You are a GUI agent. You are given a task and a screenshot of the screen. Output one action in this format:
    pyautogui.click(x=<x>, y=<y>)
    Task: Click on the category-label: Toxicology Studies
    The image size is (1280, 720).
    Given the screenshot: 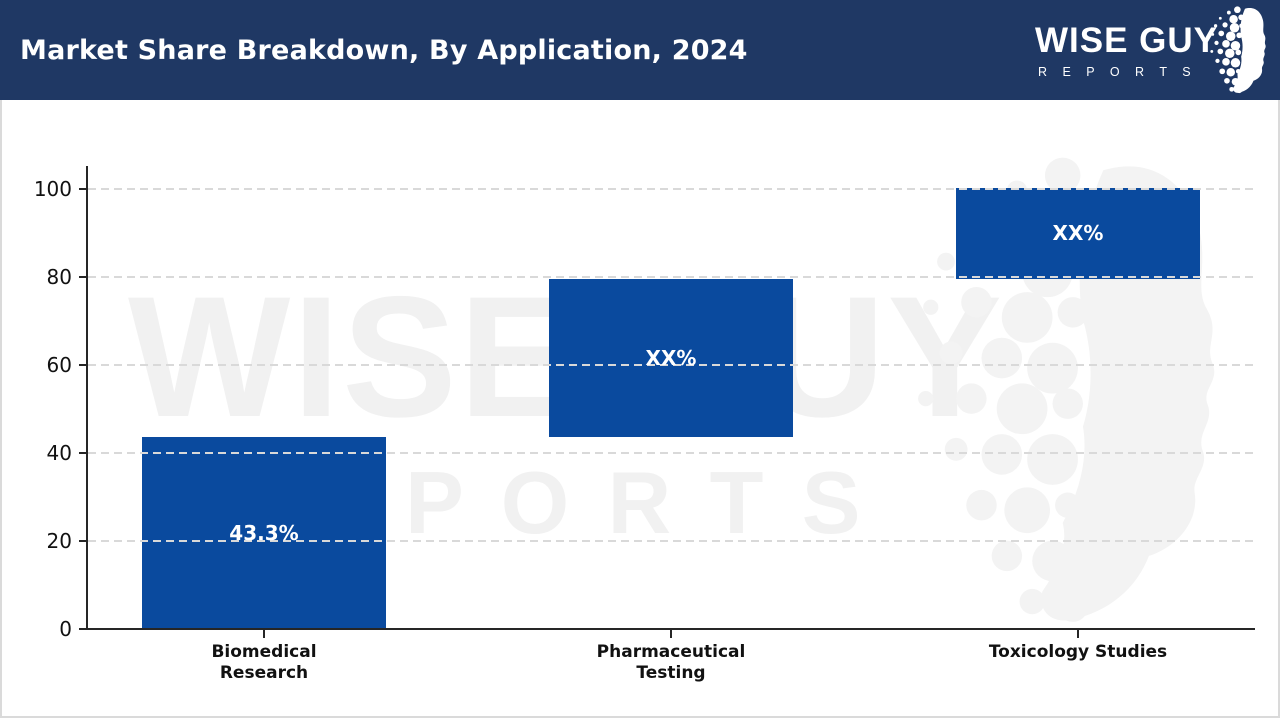 What is the action you would take?
    pyautogui.click(x=1078, y=652)
    